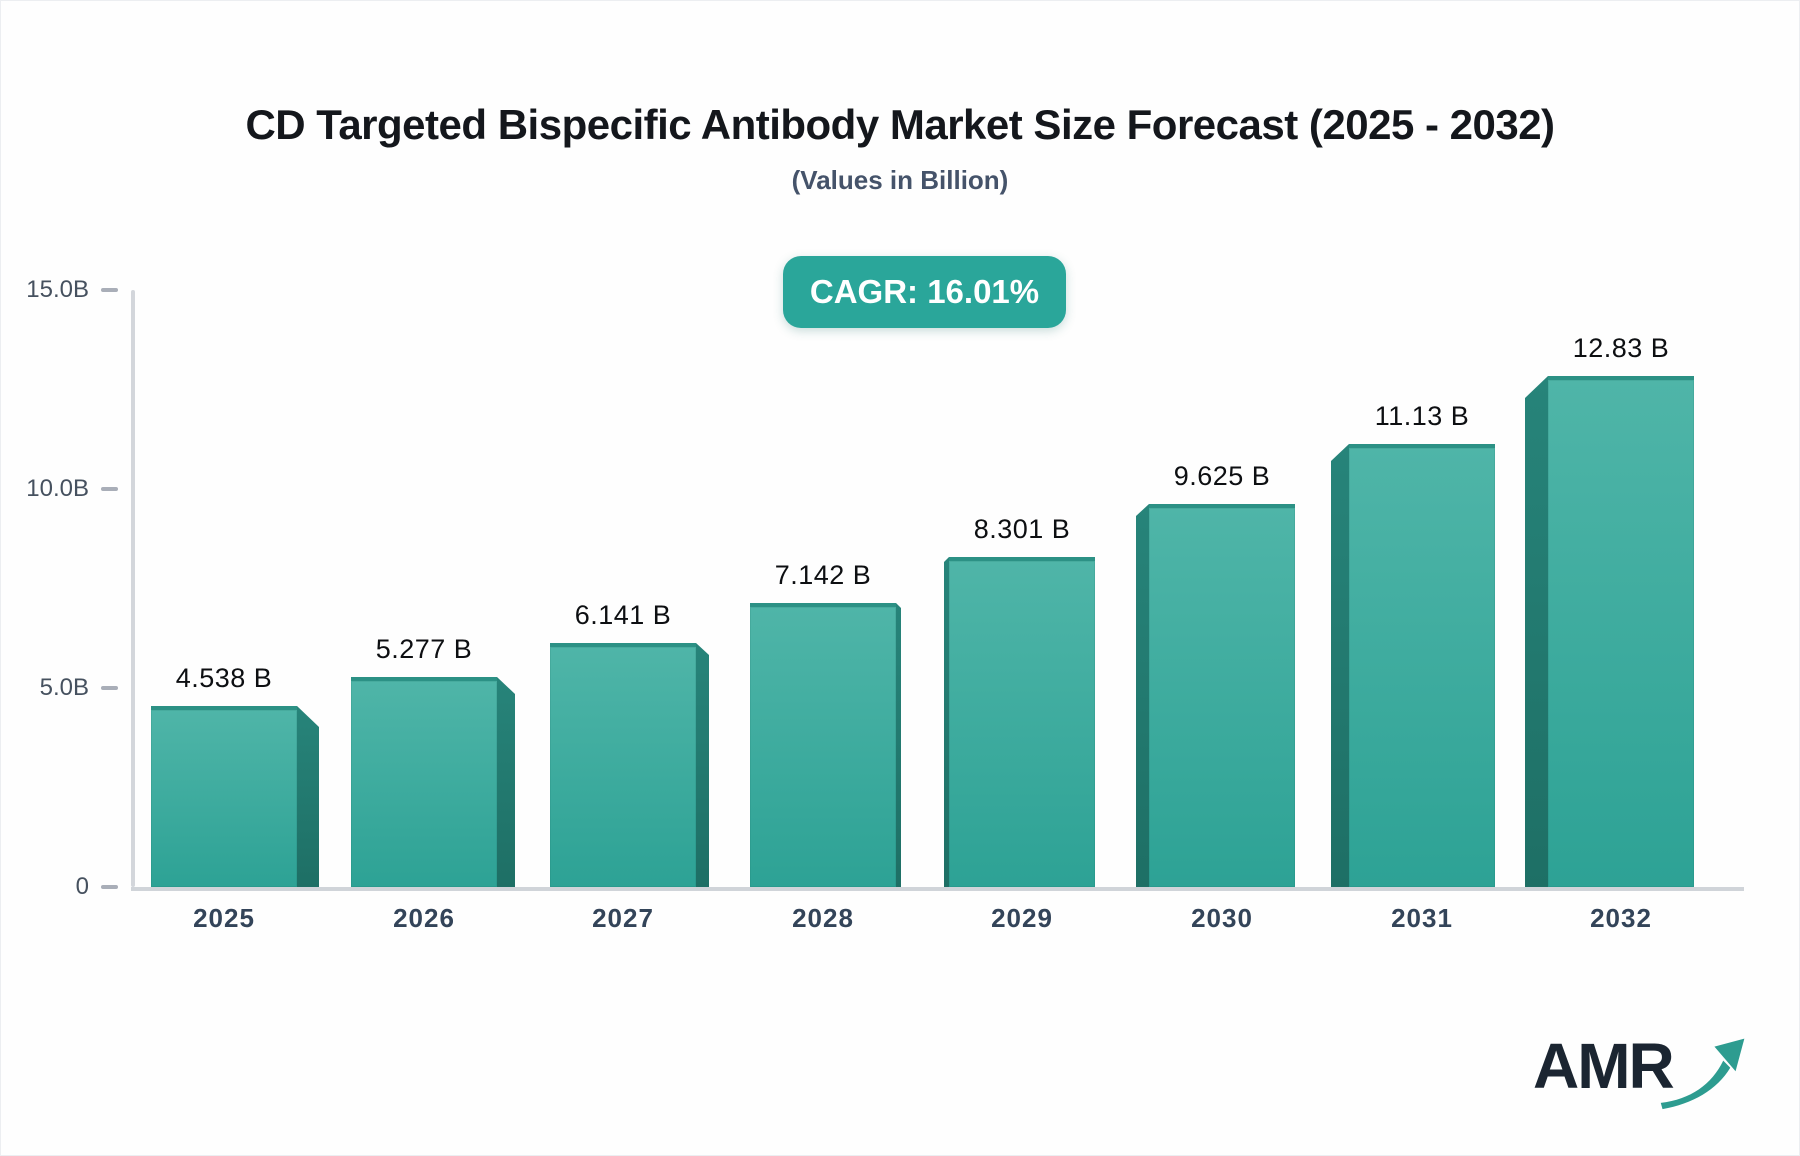  I want to click on y-tick-label-15.0B: 15.0B, so click(57, 289).